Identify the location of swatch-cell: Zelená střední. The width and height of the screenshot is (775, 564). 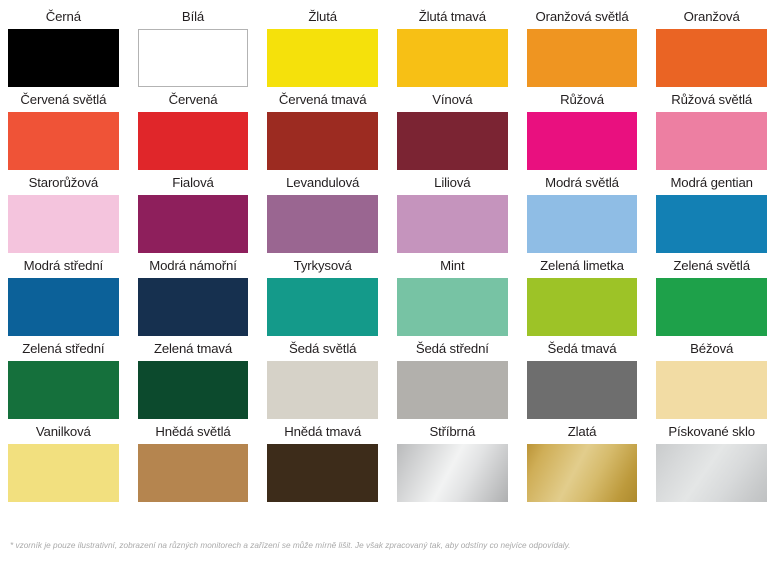
(63, 377).